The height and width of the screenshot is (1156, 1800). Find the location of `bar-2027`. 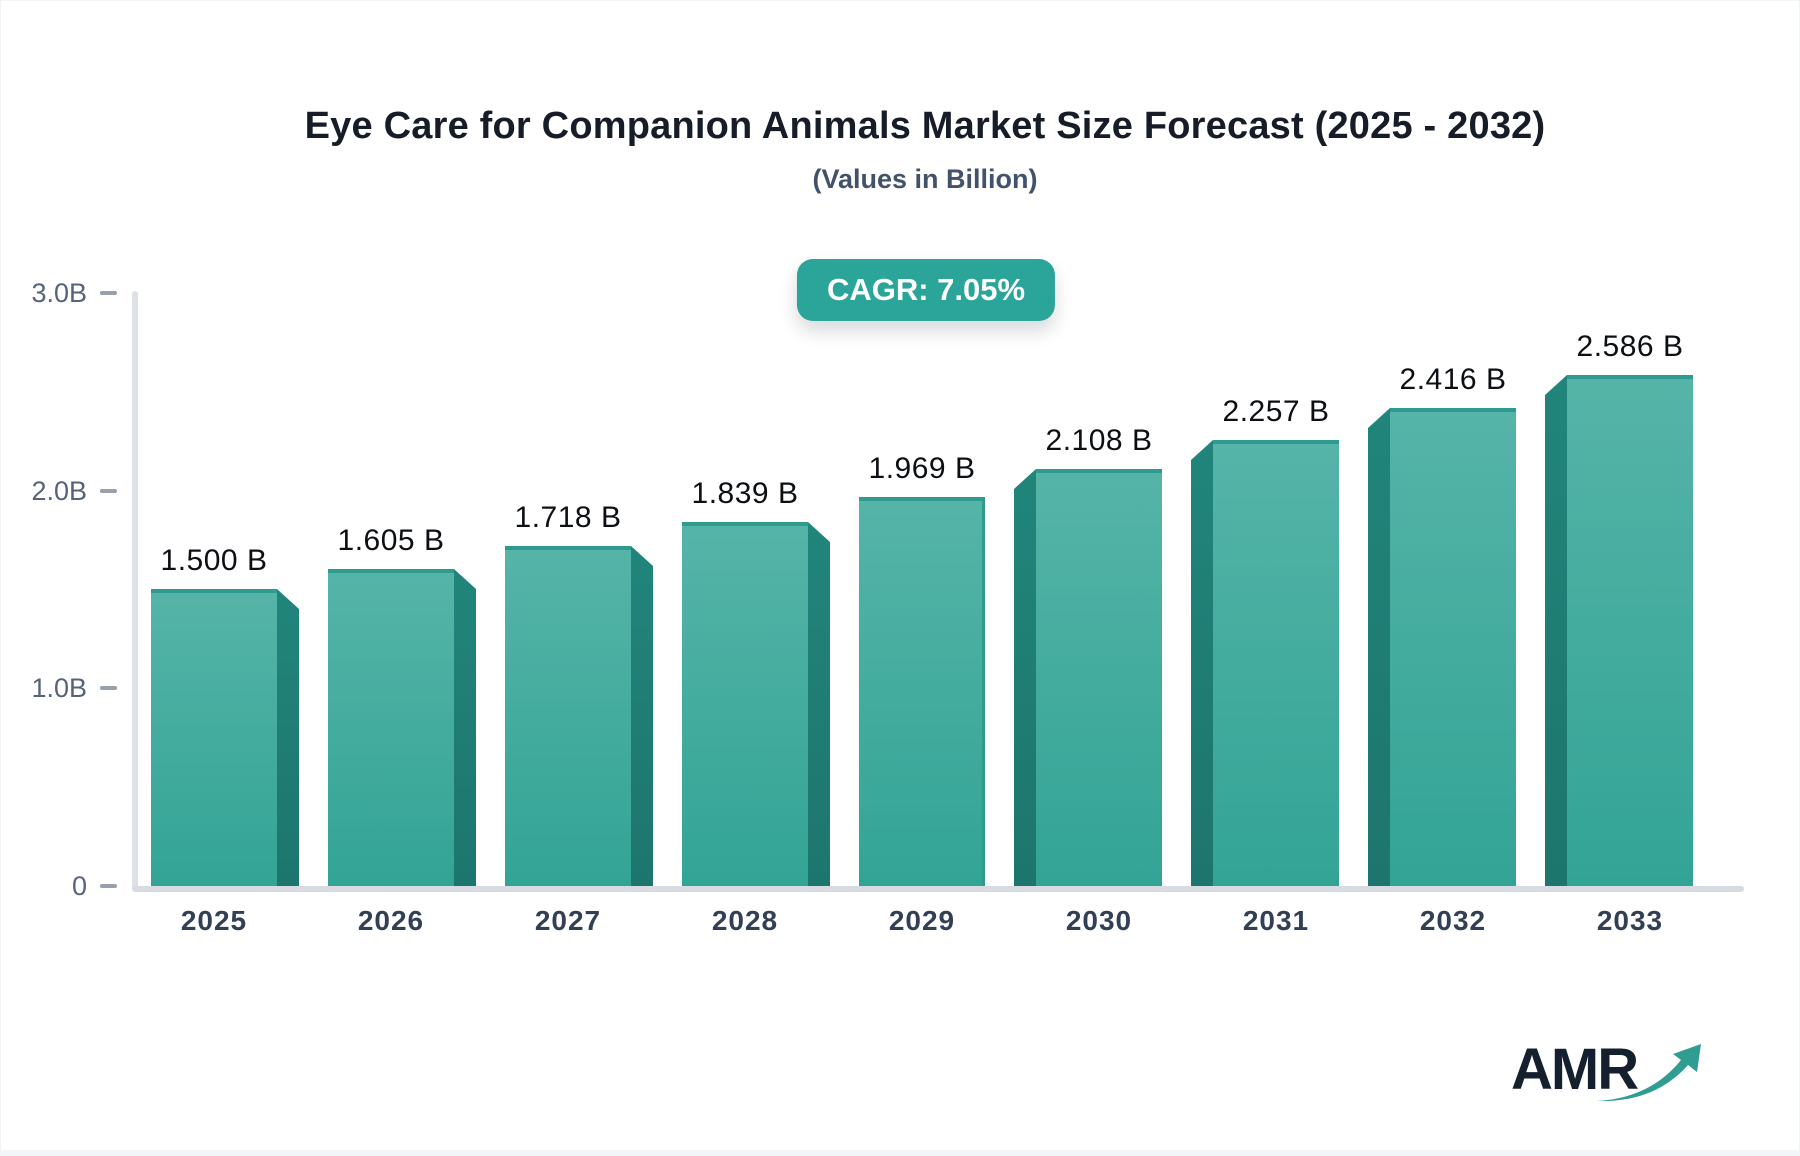

bar-2027 is located at coordinates (568, 716).